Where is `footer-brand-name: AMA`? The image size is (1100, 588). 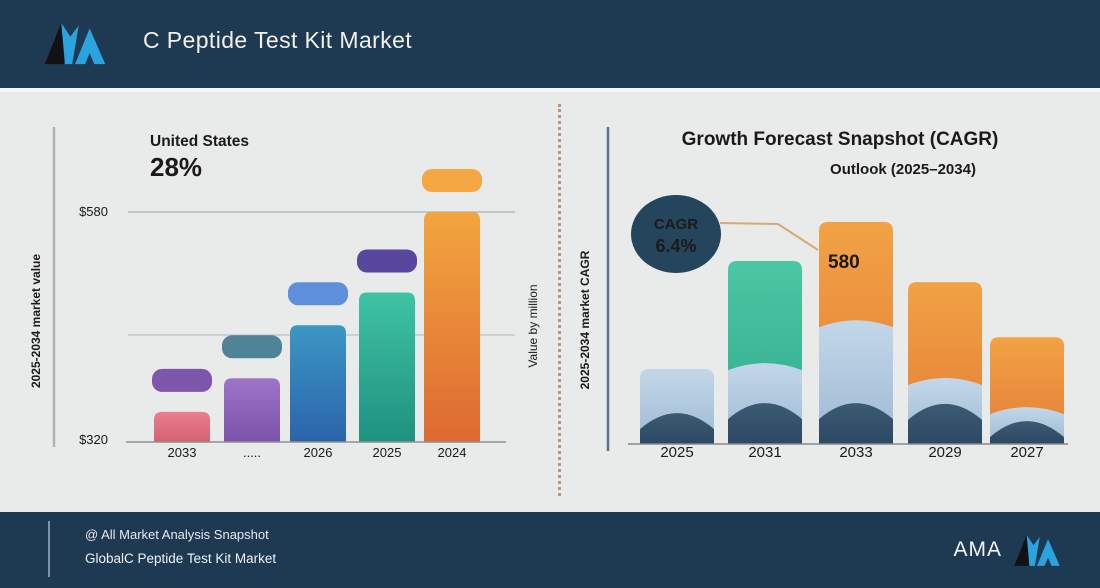 footer-brand-name: AMA is located at coordinates (977, 549).